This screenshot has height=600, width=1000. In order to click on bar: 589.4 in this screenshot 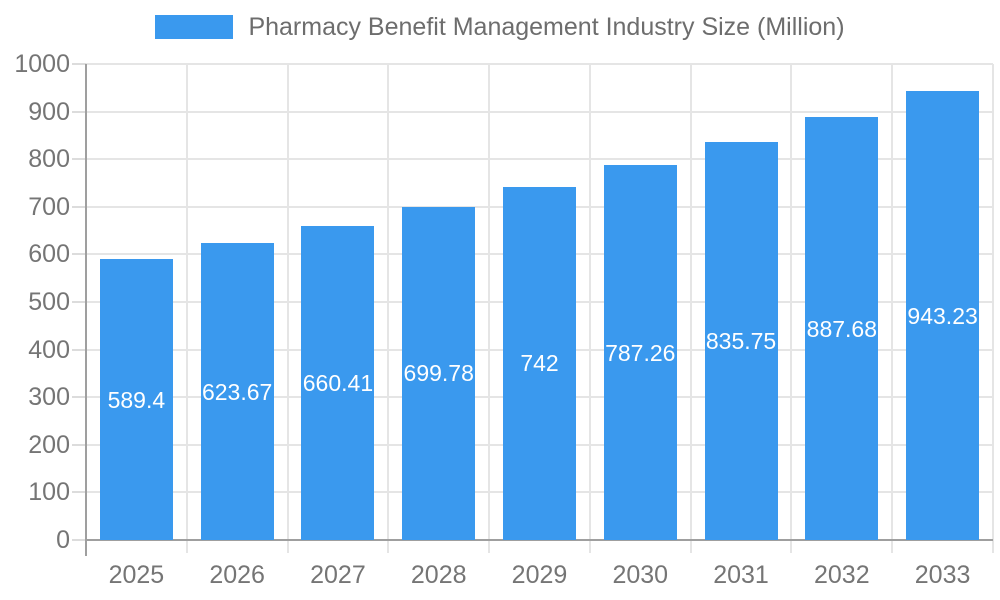, I will do `click(136, 399)`.